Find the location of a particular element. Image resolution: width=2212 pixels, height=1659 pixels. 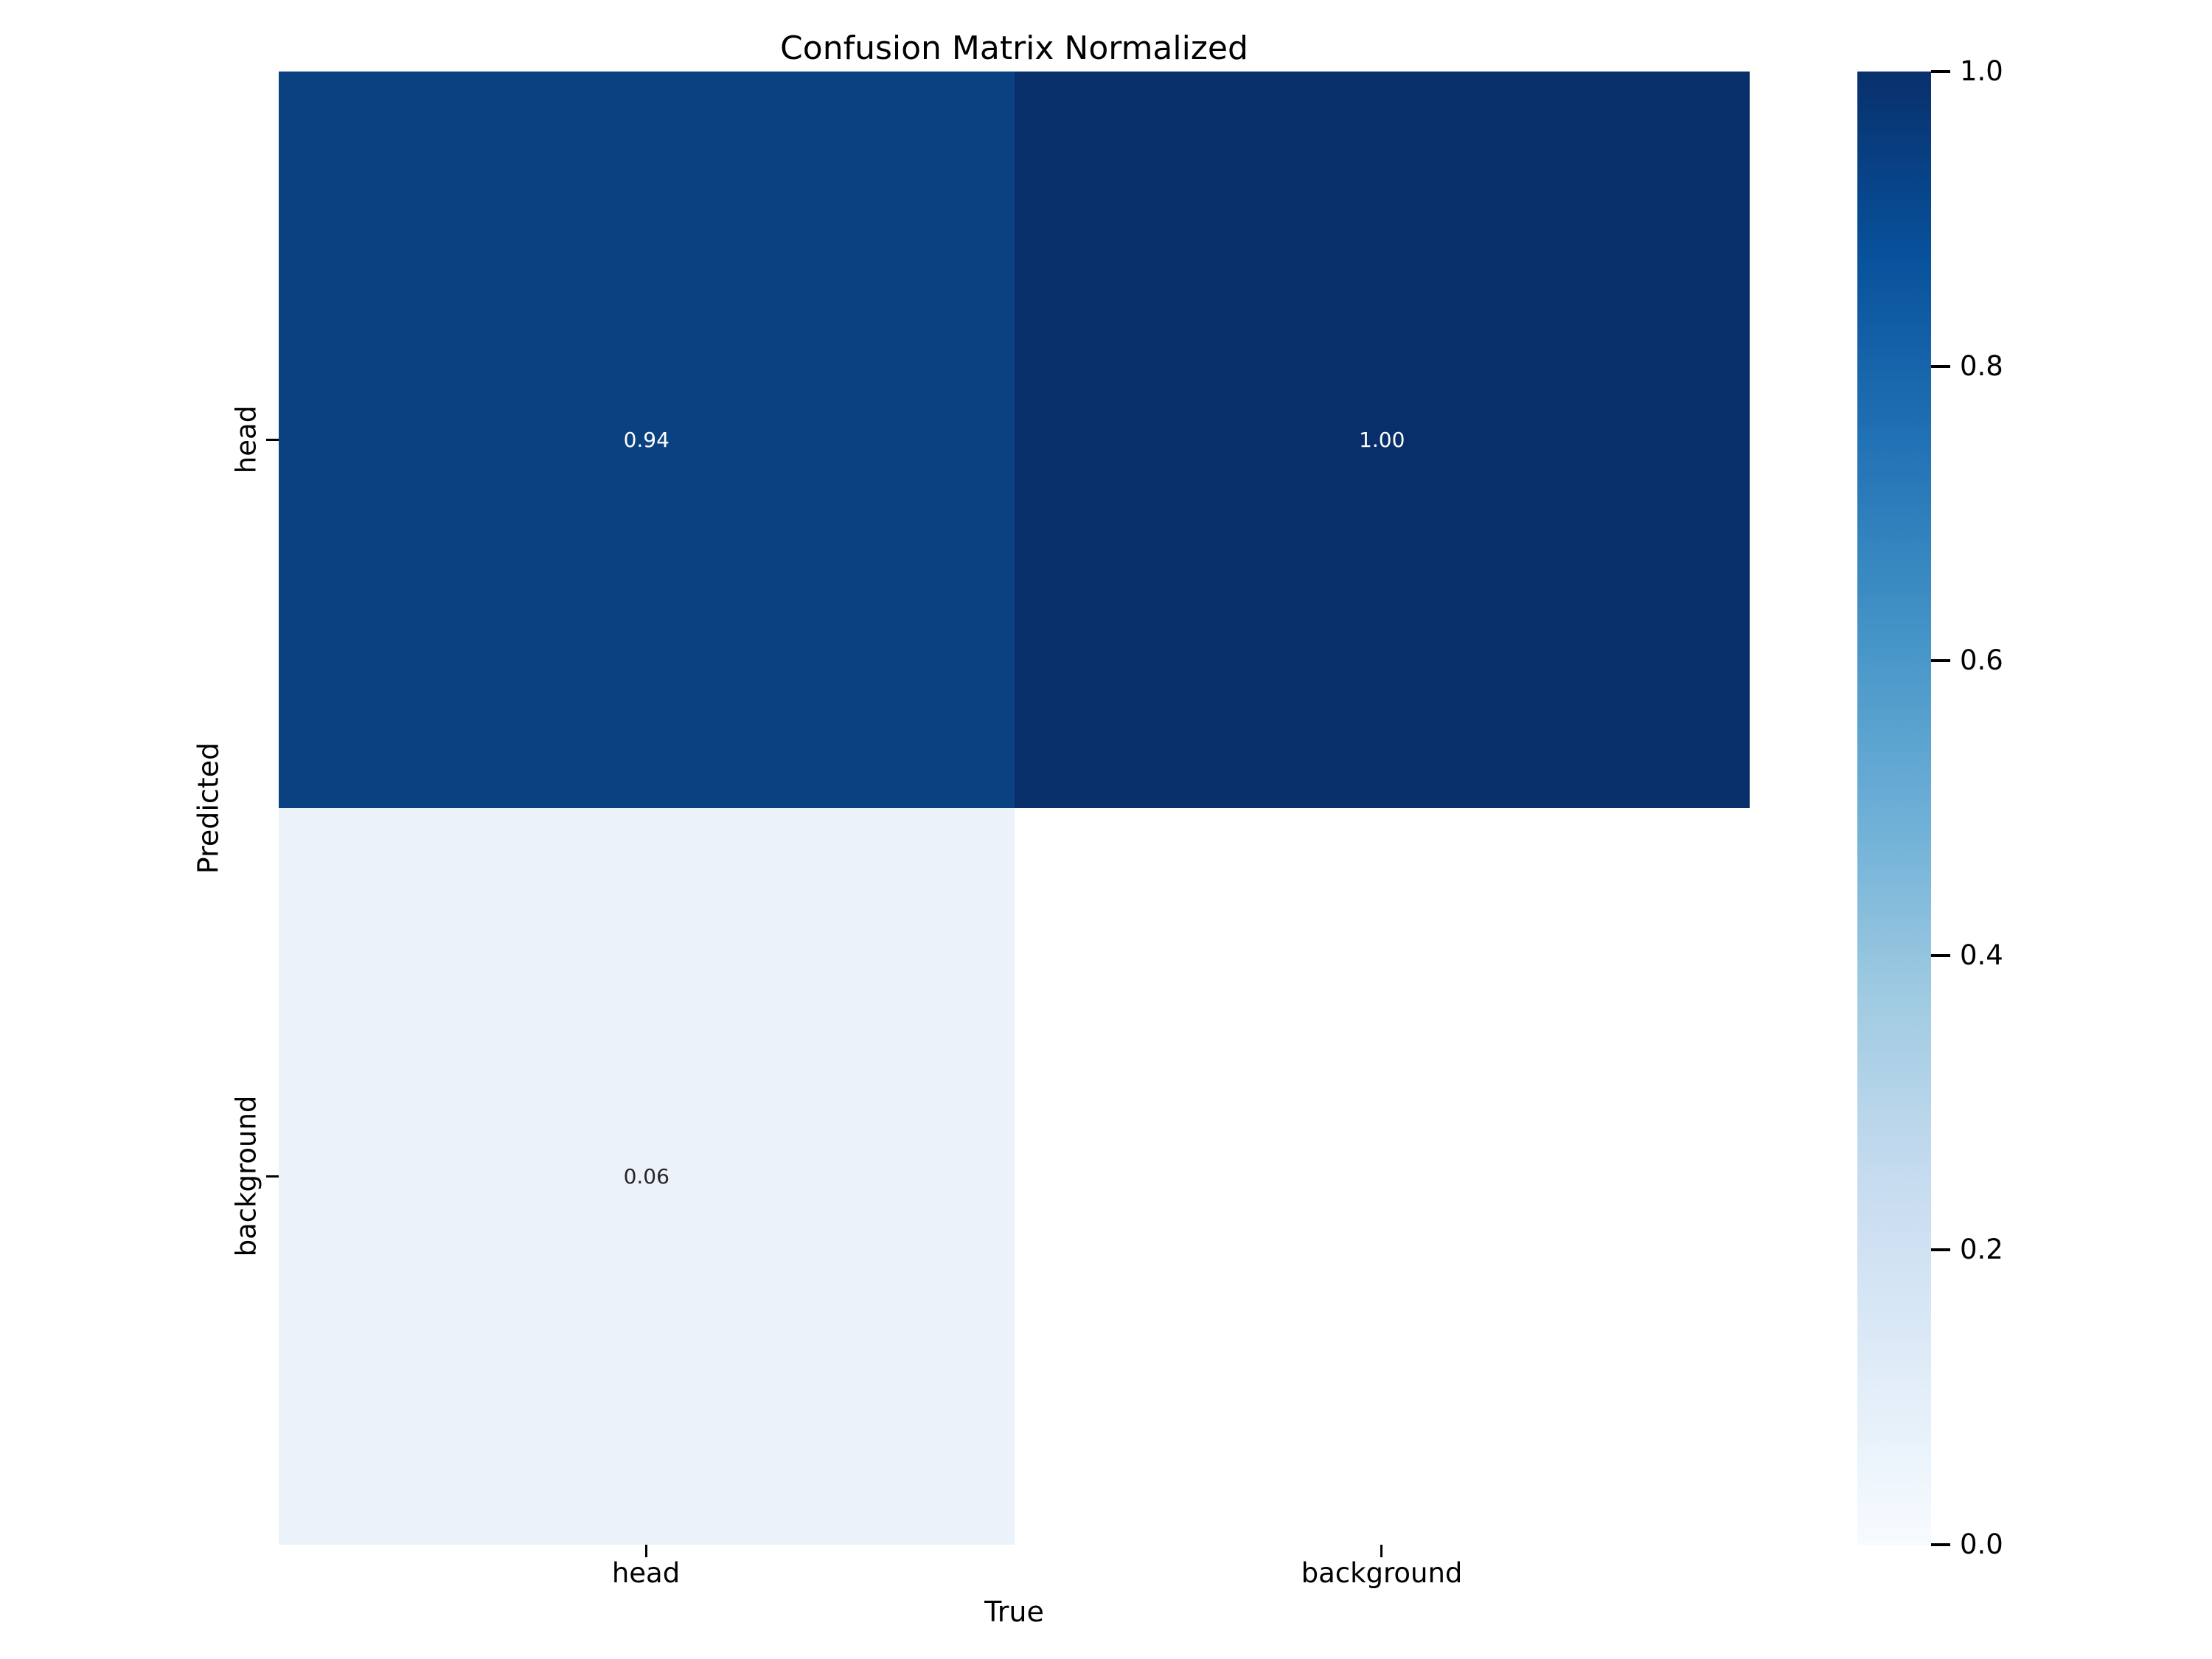

heatmap-cell-pred-background-true-background is located at coordinates (1382, 1176).